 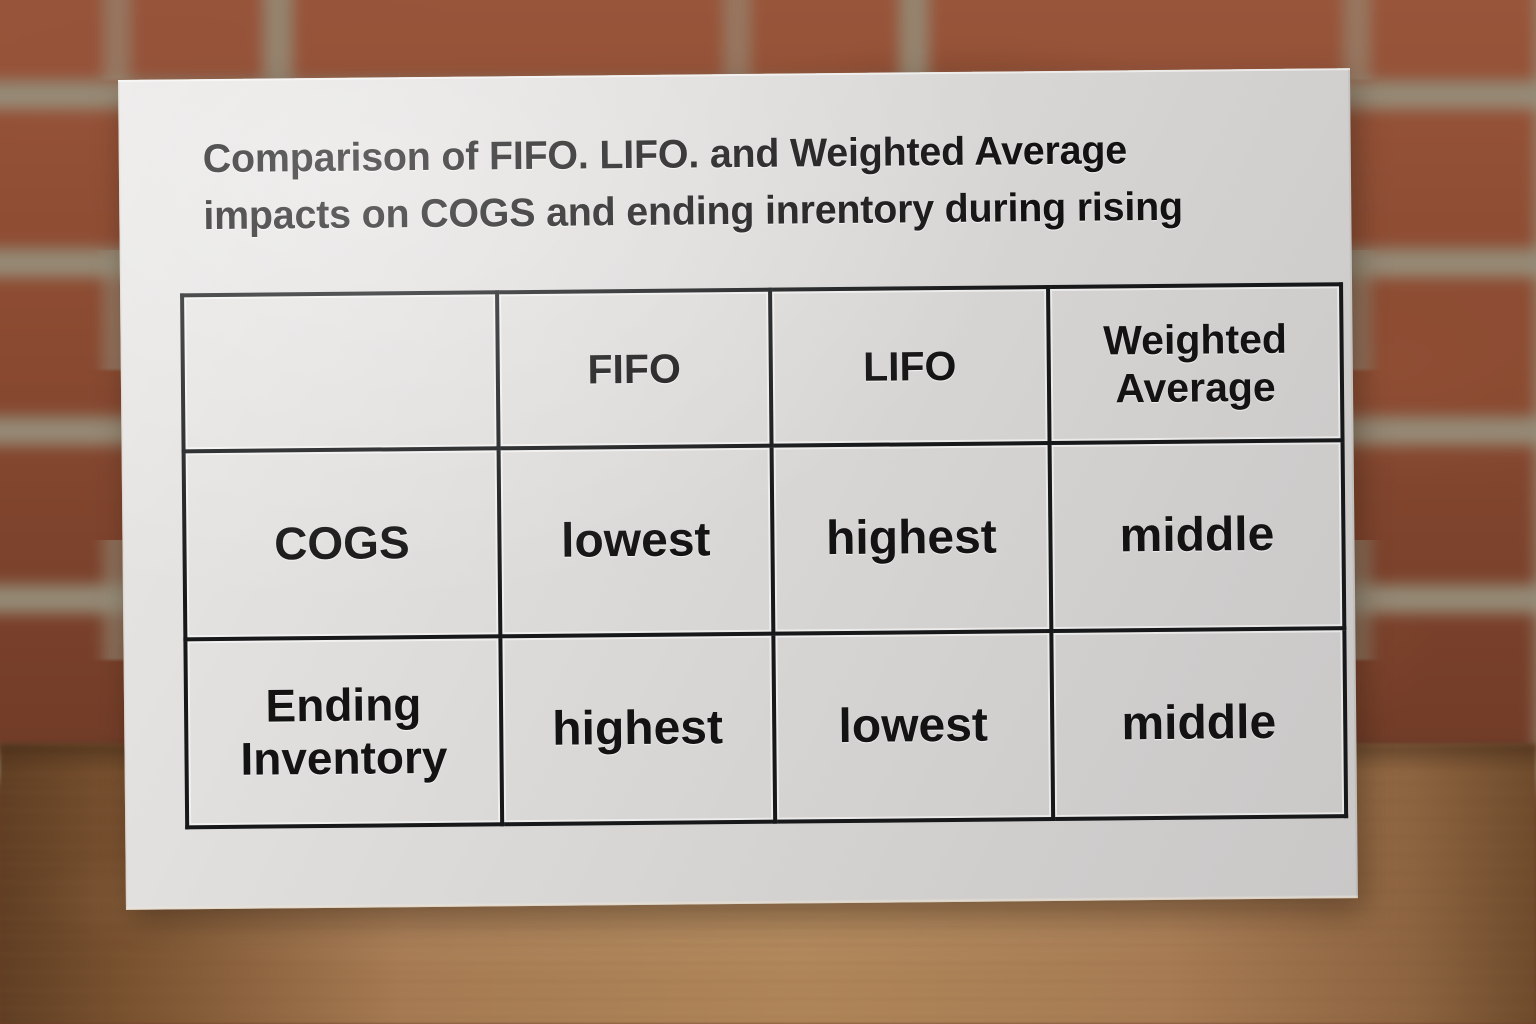 I want to click on row-label-ending-inventory: Ending Inventory, so click(x=344, y=732).